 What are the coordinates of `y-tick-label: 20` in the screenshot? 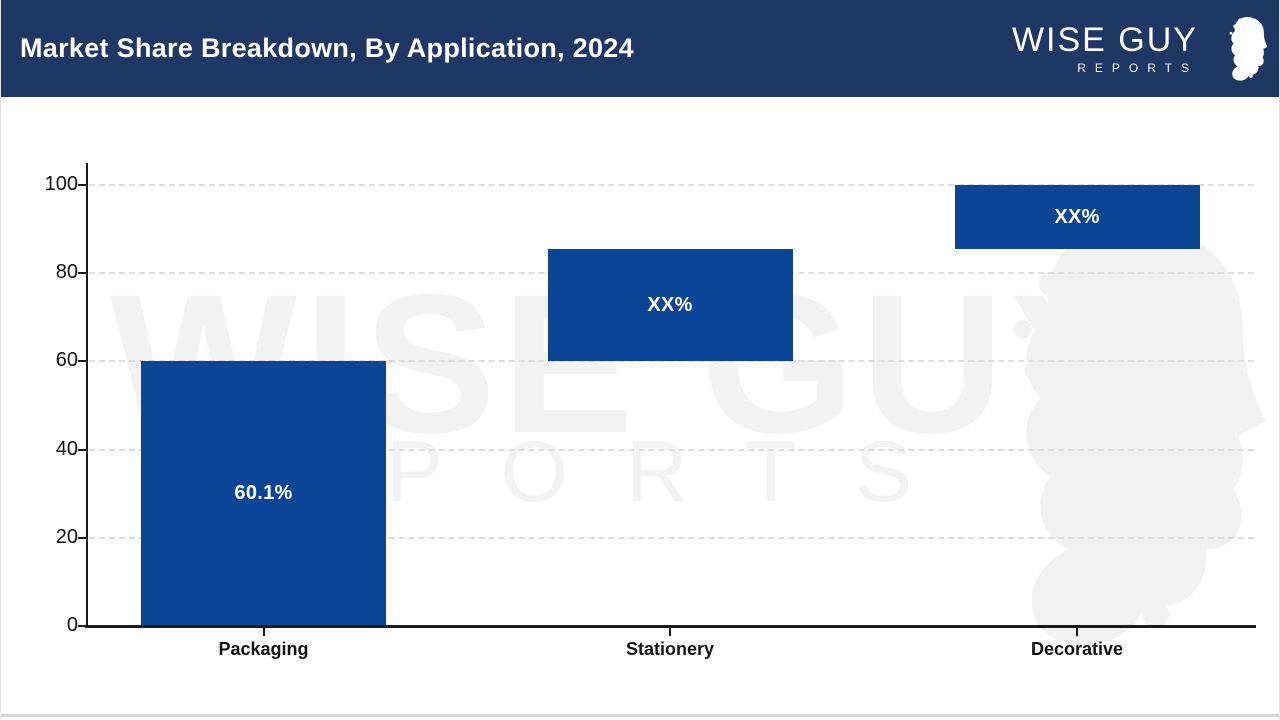 It's located at (66, 536).